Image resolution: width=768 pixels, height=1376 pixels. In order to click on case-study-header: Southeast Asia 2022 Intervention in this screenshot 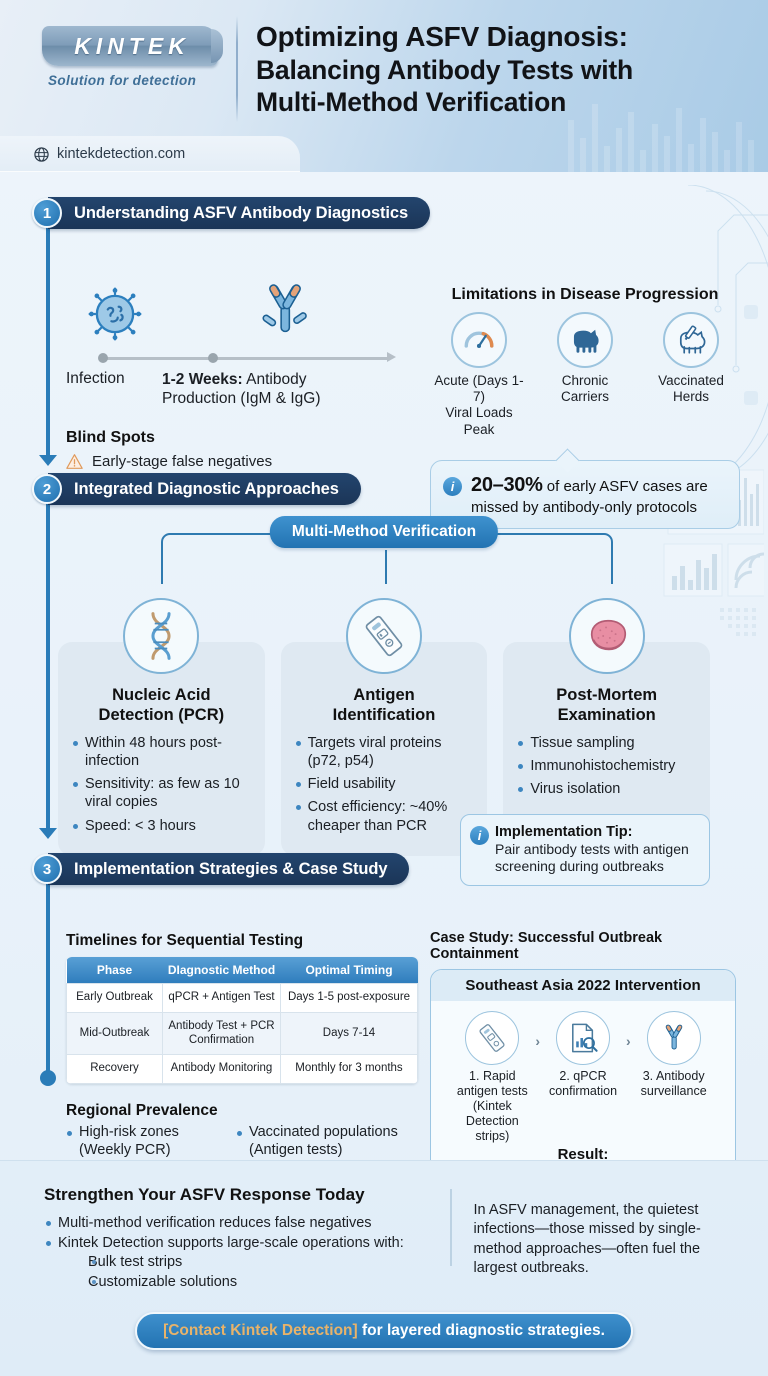, I will do `click(583, 985)`.